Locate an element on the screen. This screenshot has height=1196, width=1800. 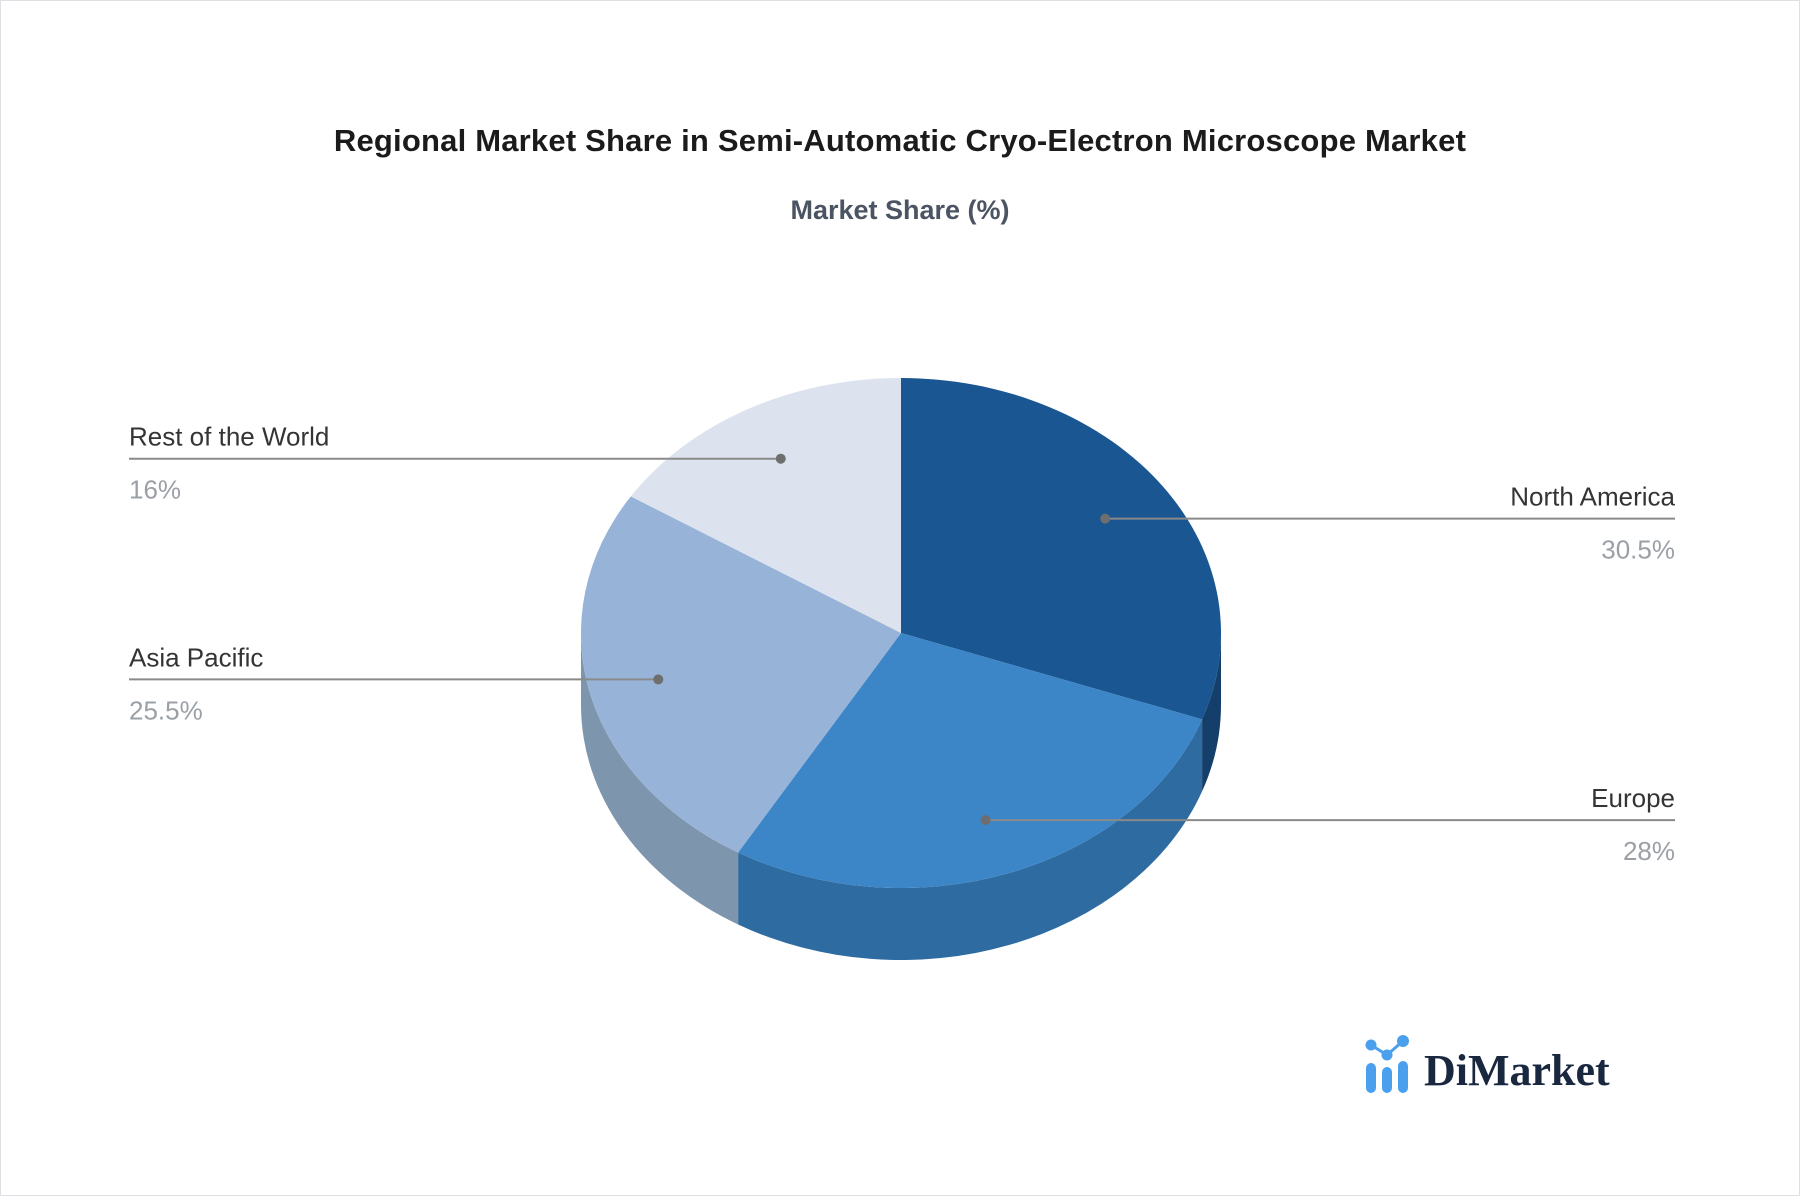
dimarket-logo: DiMarket is located at coordinates (1487, 1064).